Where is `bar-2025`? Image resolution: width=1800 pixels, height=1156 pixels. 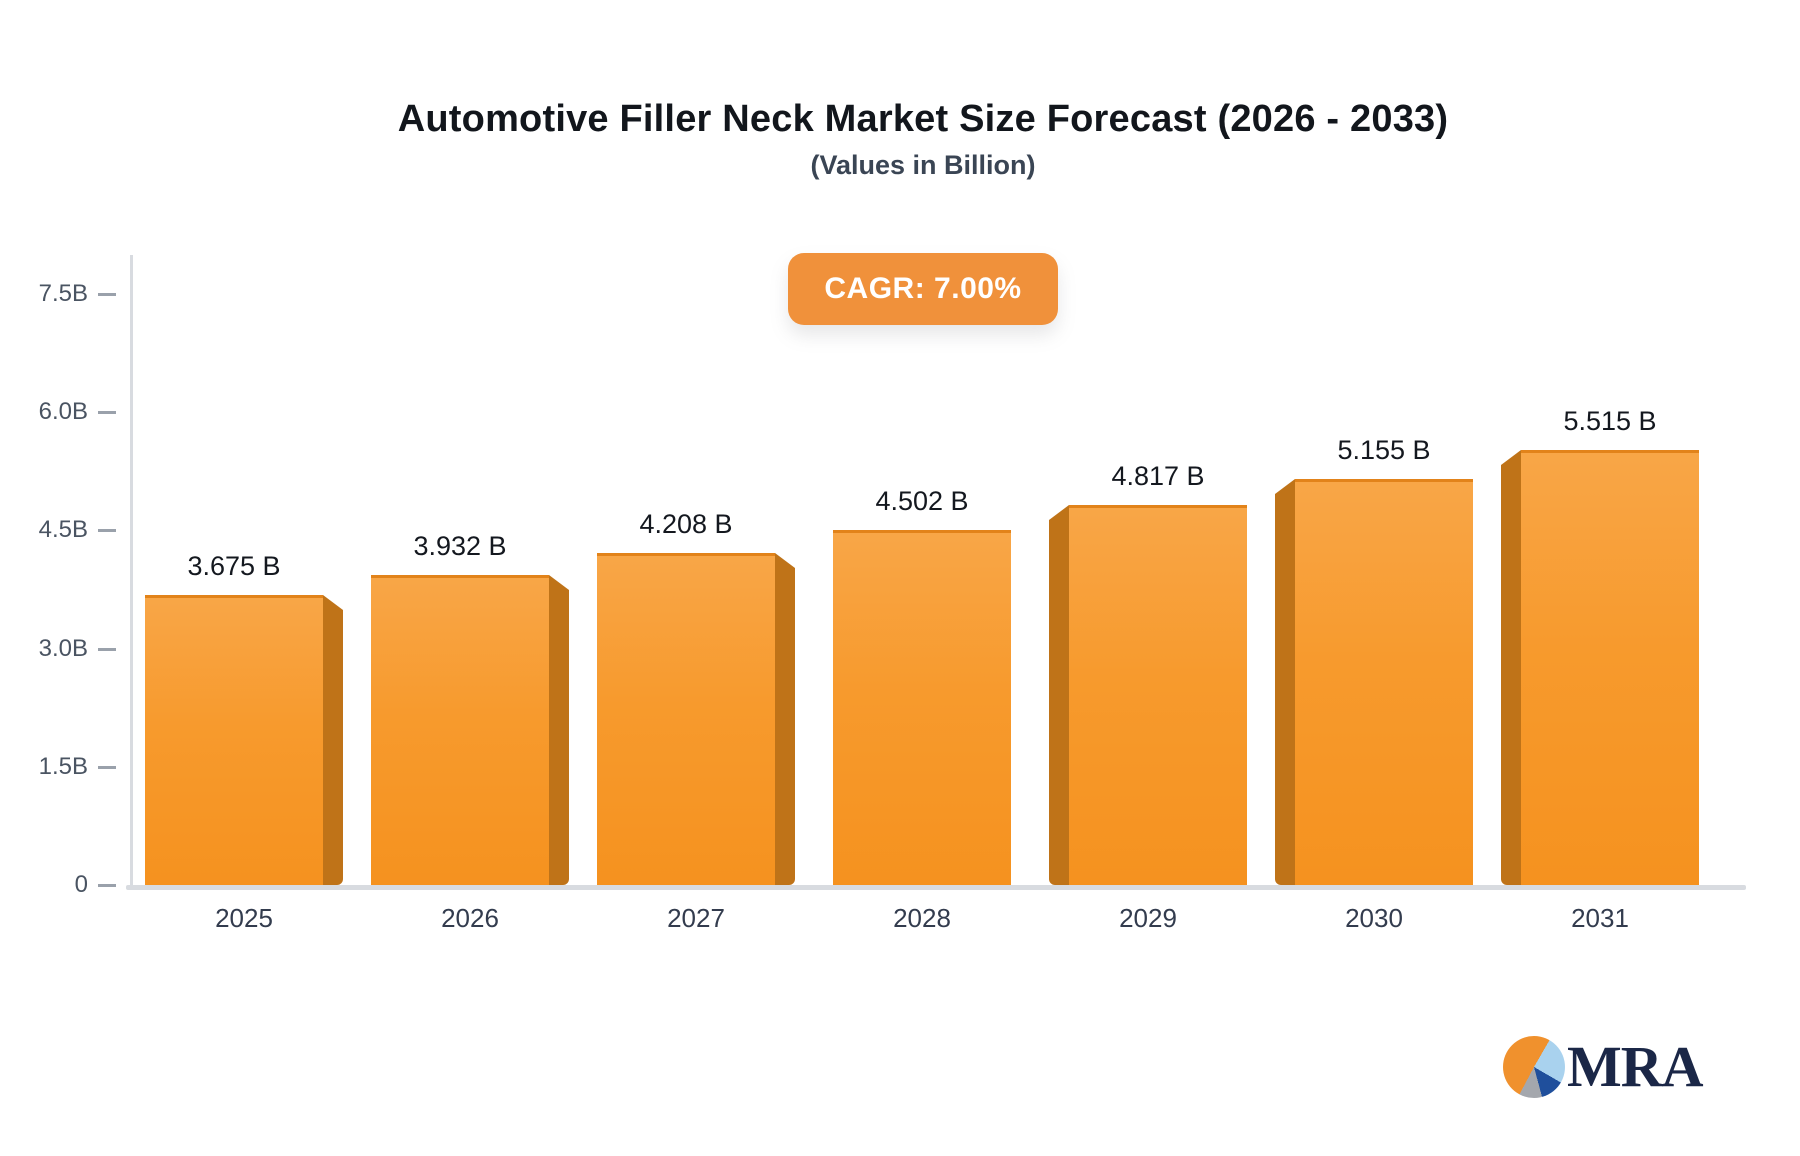
bar-2025 is located at coordinates (244, 740).